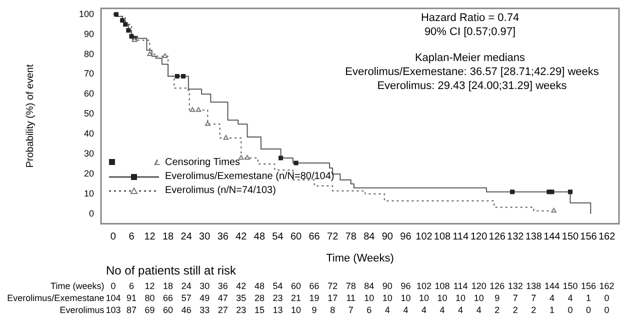 The height and width of the screenshot is (321, 624). What do you see at coordinates (89, 153) in the screenshot?
I see `y-tick-label: 30` at bounding box center [89, 153].